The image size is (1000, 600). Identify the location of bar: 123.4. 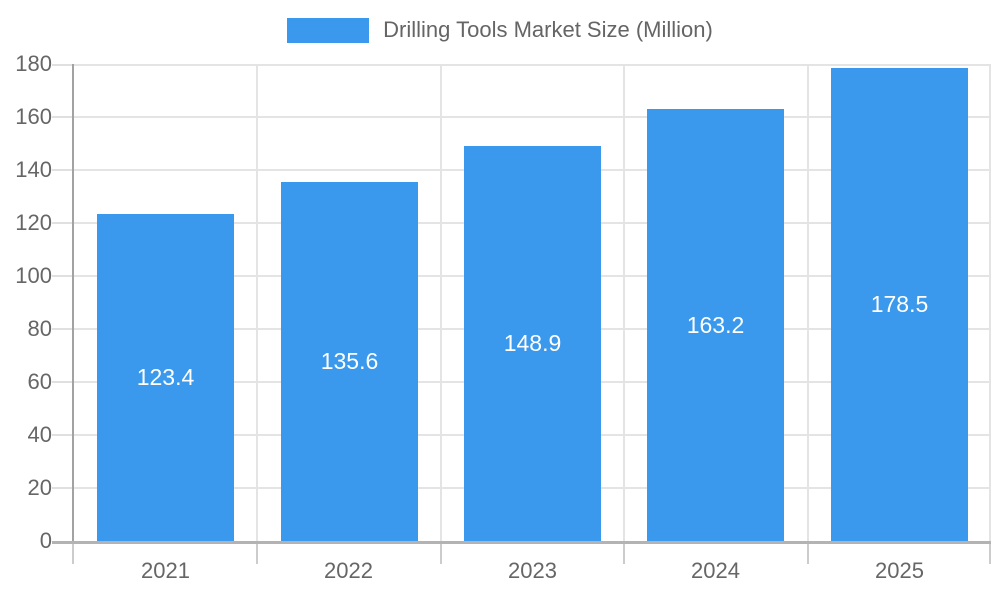
(165, 377).